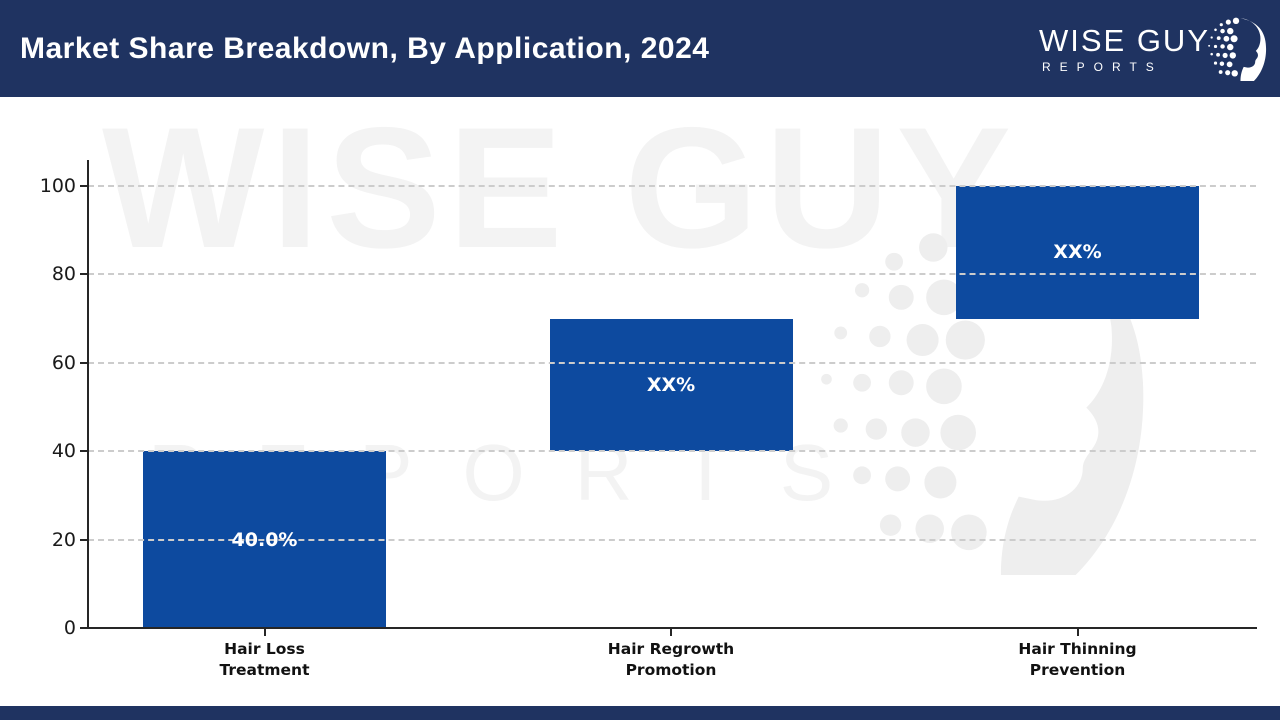  What do you see at coordinates (671, 649) in the screenshot?
I see `category-label-line: Hair Regrowth` at bounding box center [671, 649].